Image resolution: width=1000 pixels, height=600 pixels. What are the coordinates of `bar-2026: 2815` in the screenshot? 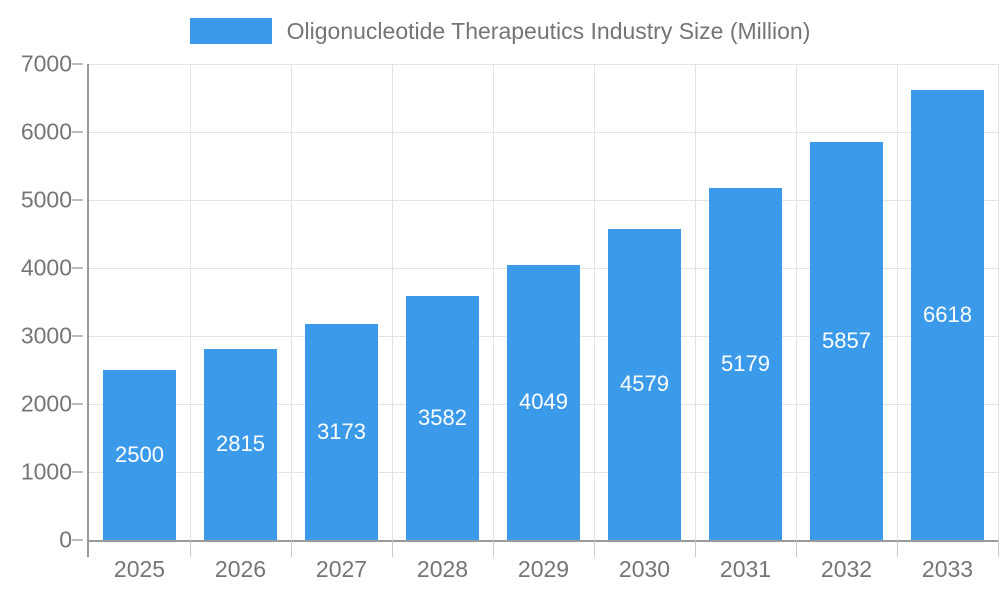 It's located at (240, 444).